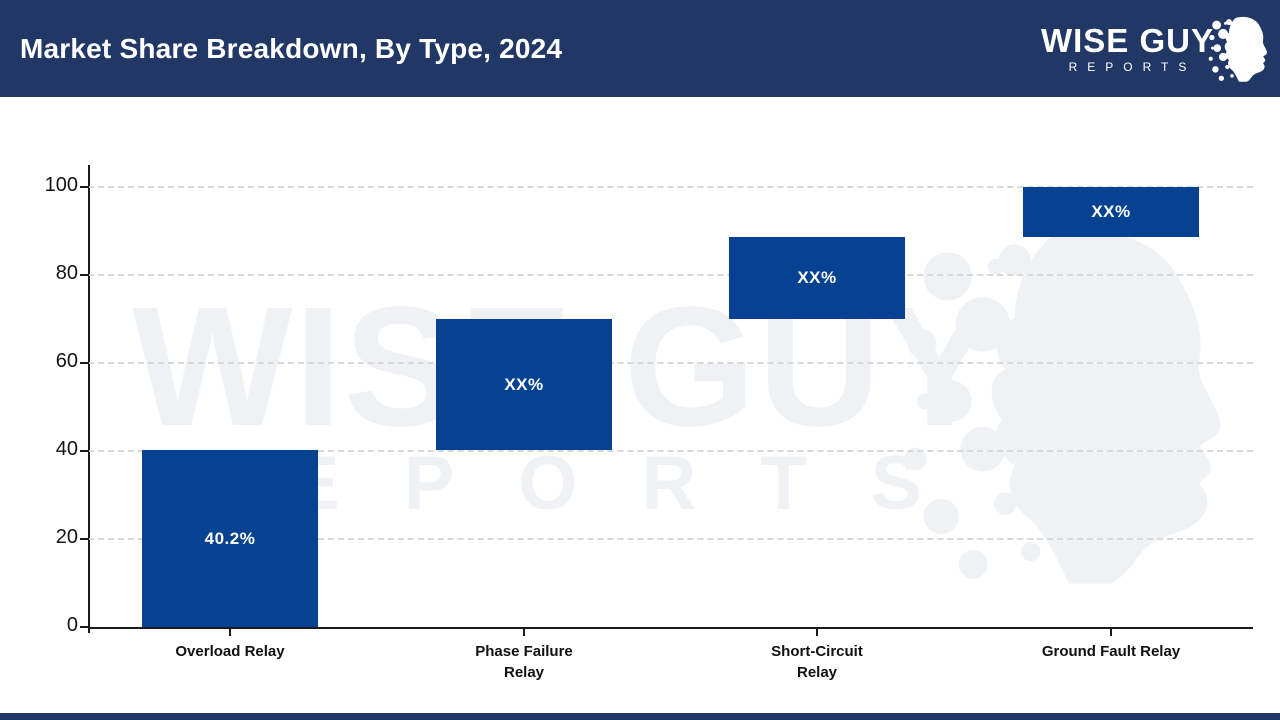 Image resolution: width=1280 pixels, height=720 pixels. Describe the element at coordinates (66, 449) in the screenshot. I see `y-tick-label: 40` at that location.